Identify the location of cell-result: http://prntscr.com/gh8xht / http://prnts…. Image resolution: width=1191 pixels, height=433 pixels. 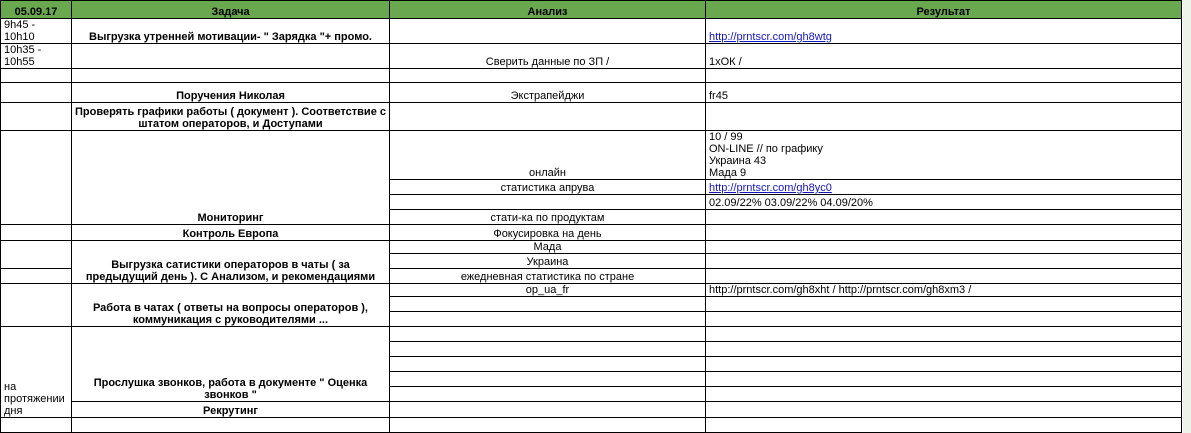
(943, 290).